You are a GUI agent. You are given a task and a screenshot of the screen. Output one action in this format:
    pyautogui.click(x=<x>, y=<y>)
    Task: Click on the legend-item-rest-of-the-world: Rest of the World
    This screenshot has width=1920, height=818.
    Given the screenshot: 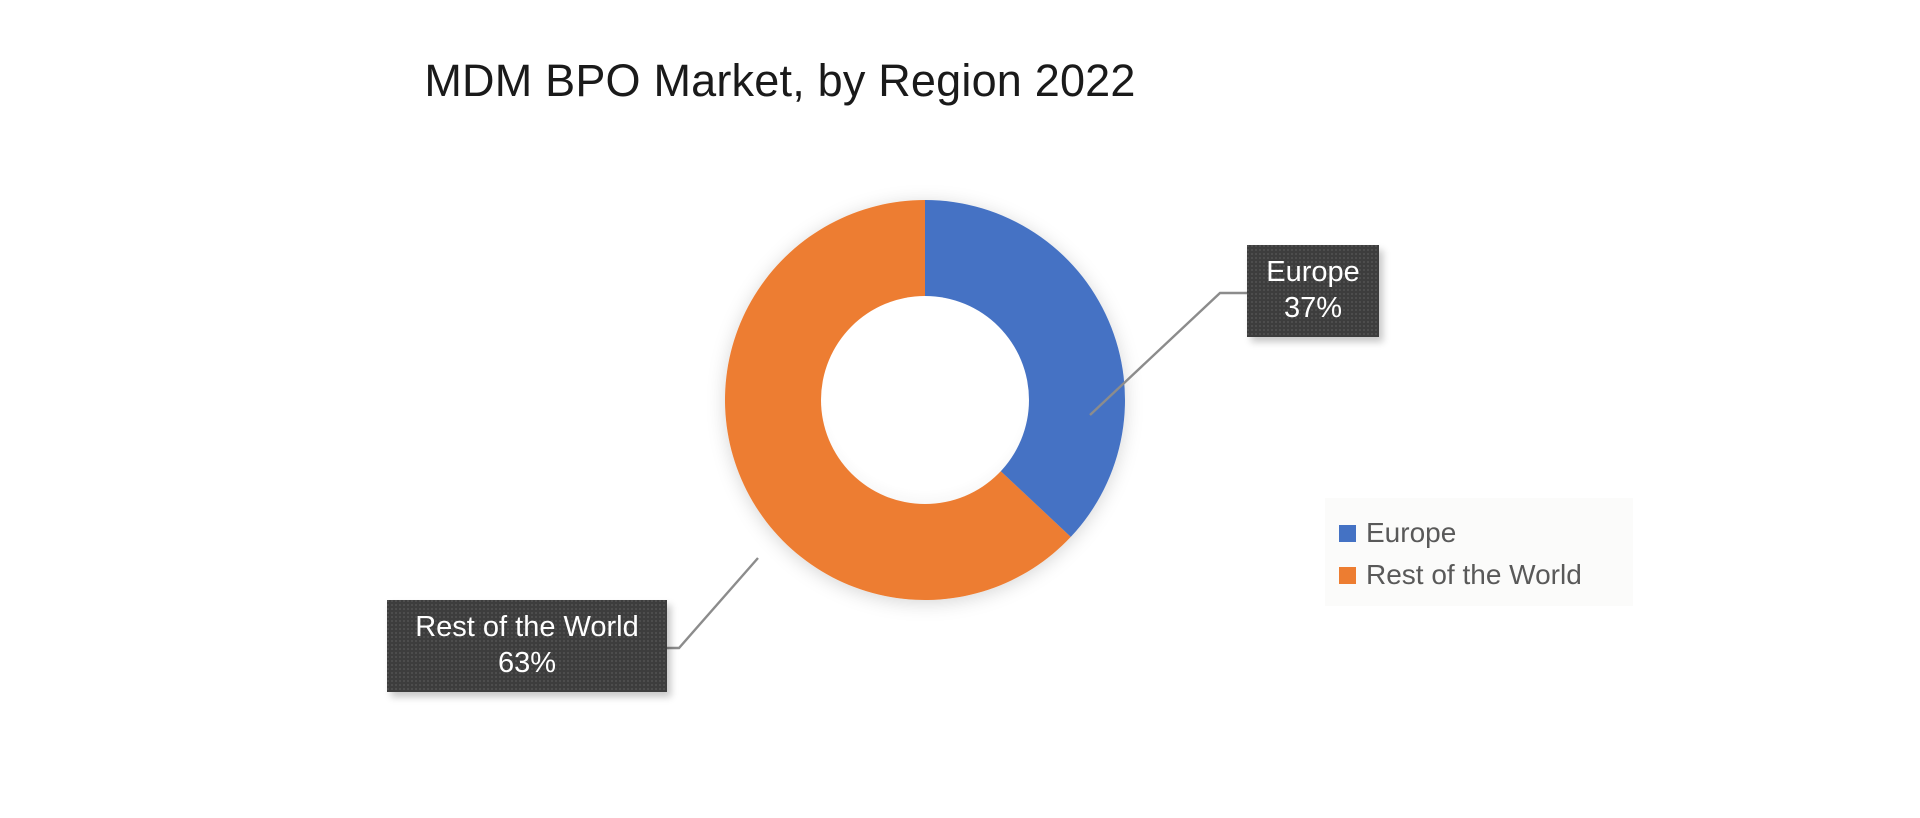 What is the action you would take?
    pyautogui.click(x=1486, y=575)
    